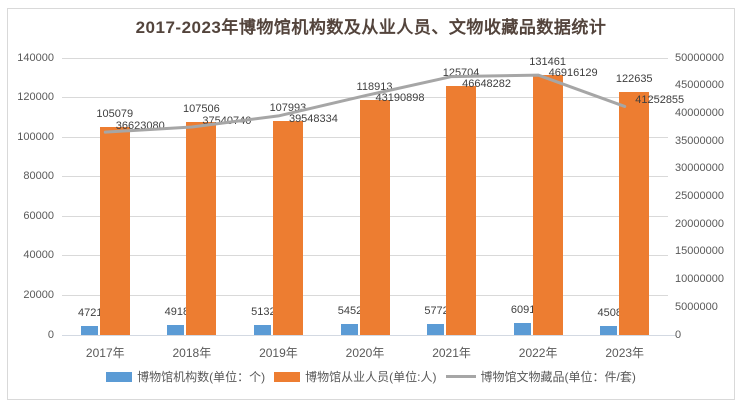 The image size is (742, 406). Describe the element at coordinates (115, 114) in the screenshot. I see `employees-value-label: 105079` at that location.